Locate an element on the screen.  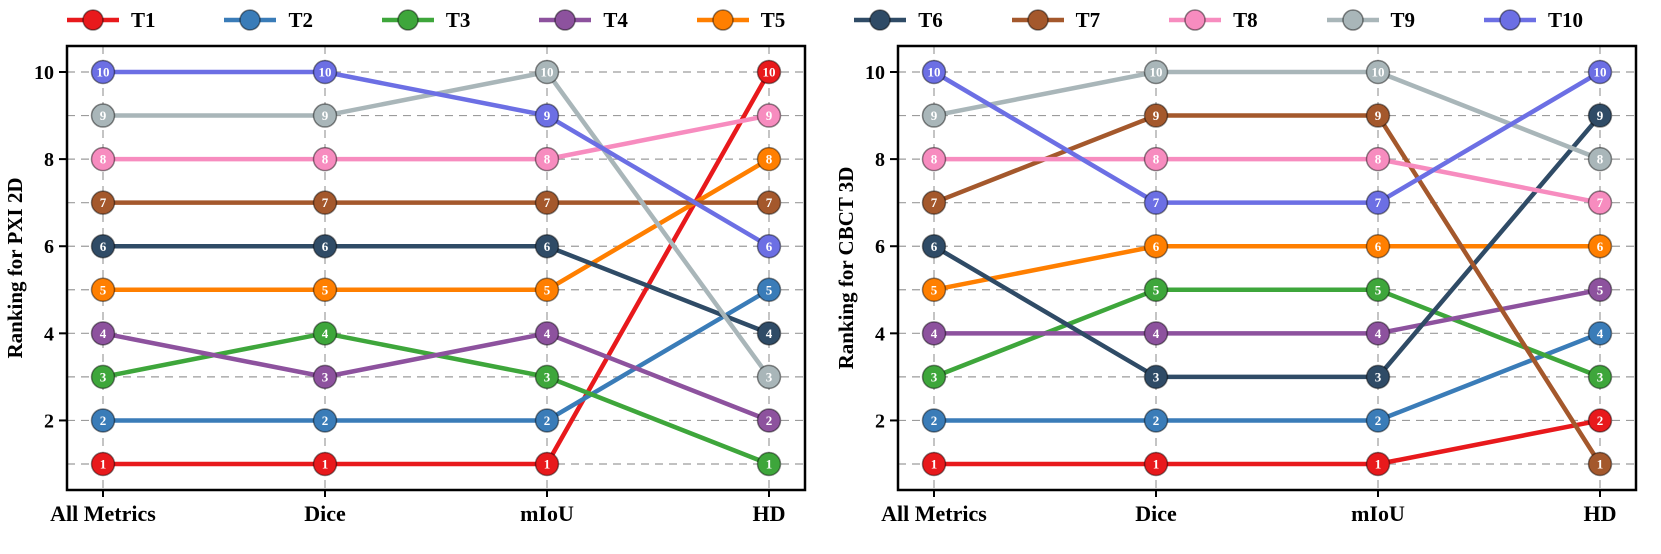
legend-item-T7: T7 is located at coordinates (1054, 20).